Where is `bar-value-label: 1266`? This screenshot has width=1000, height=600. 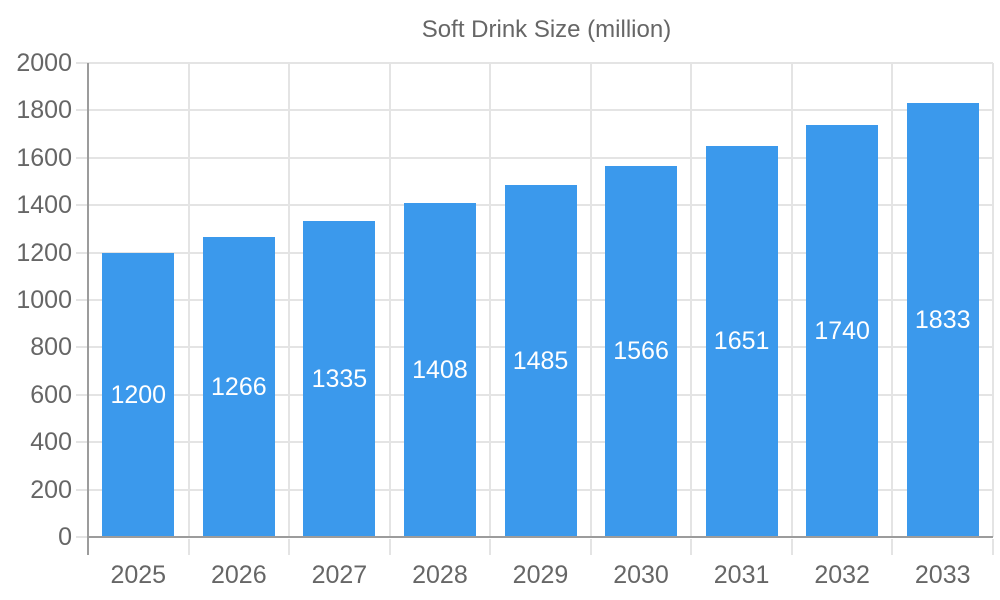
bar-value-label: 1266 is located at coordinates (239, 386).